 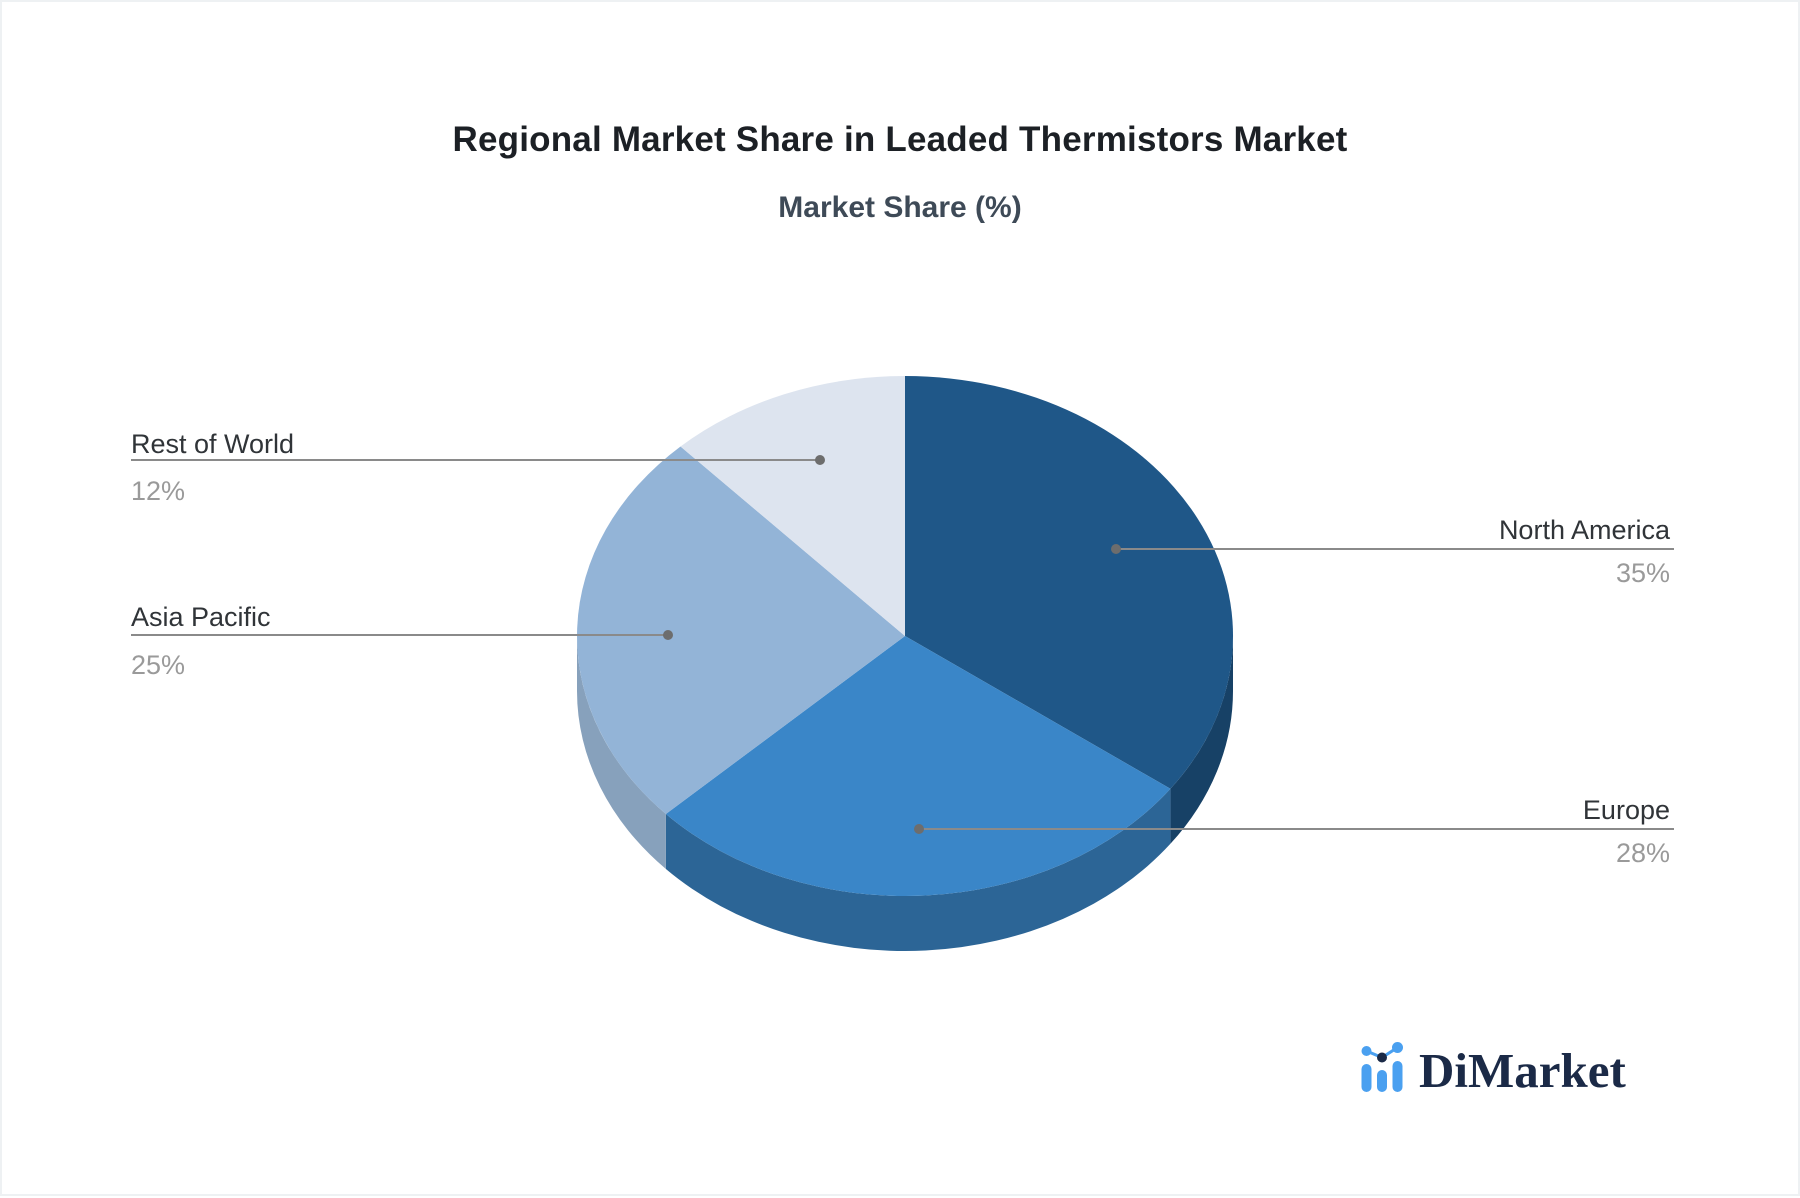 I want to click on callout-label: Asia Pacific, so click(x=201, y=617).